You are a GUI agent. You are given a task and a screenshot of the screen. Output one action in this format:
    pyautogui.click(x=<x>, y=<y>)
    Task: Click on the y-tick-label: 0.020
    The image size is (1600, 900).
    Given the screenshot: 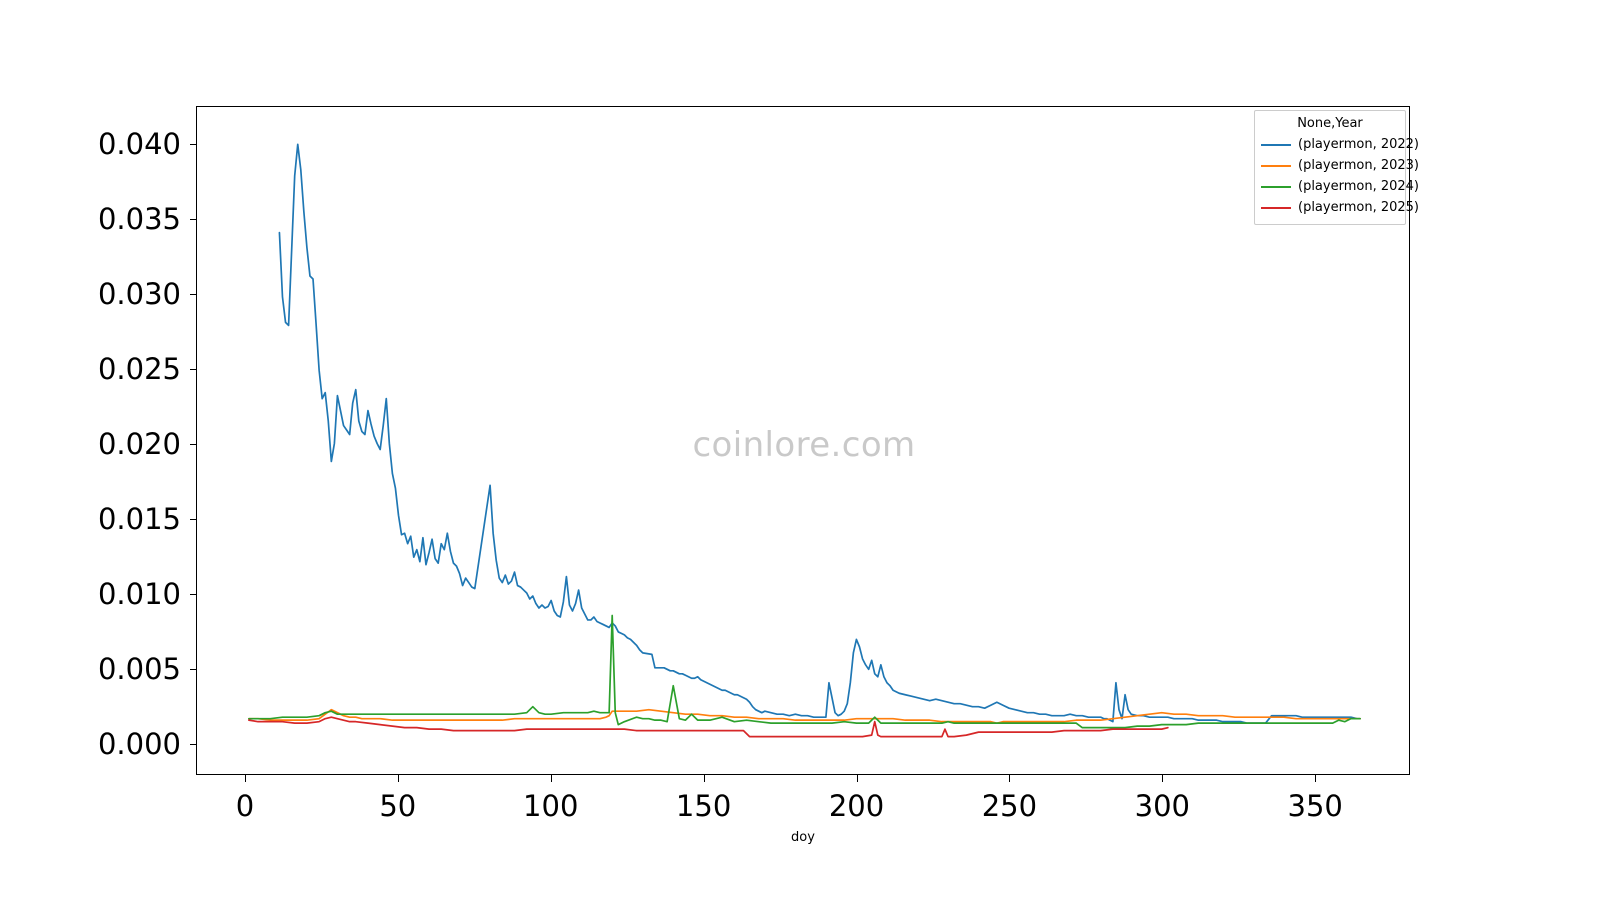 What is the action you would take?
    pyautogui.click(x=139, y=443)
    